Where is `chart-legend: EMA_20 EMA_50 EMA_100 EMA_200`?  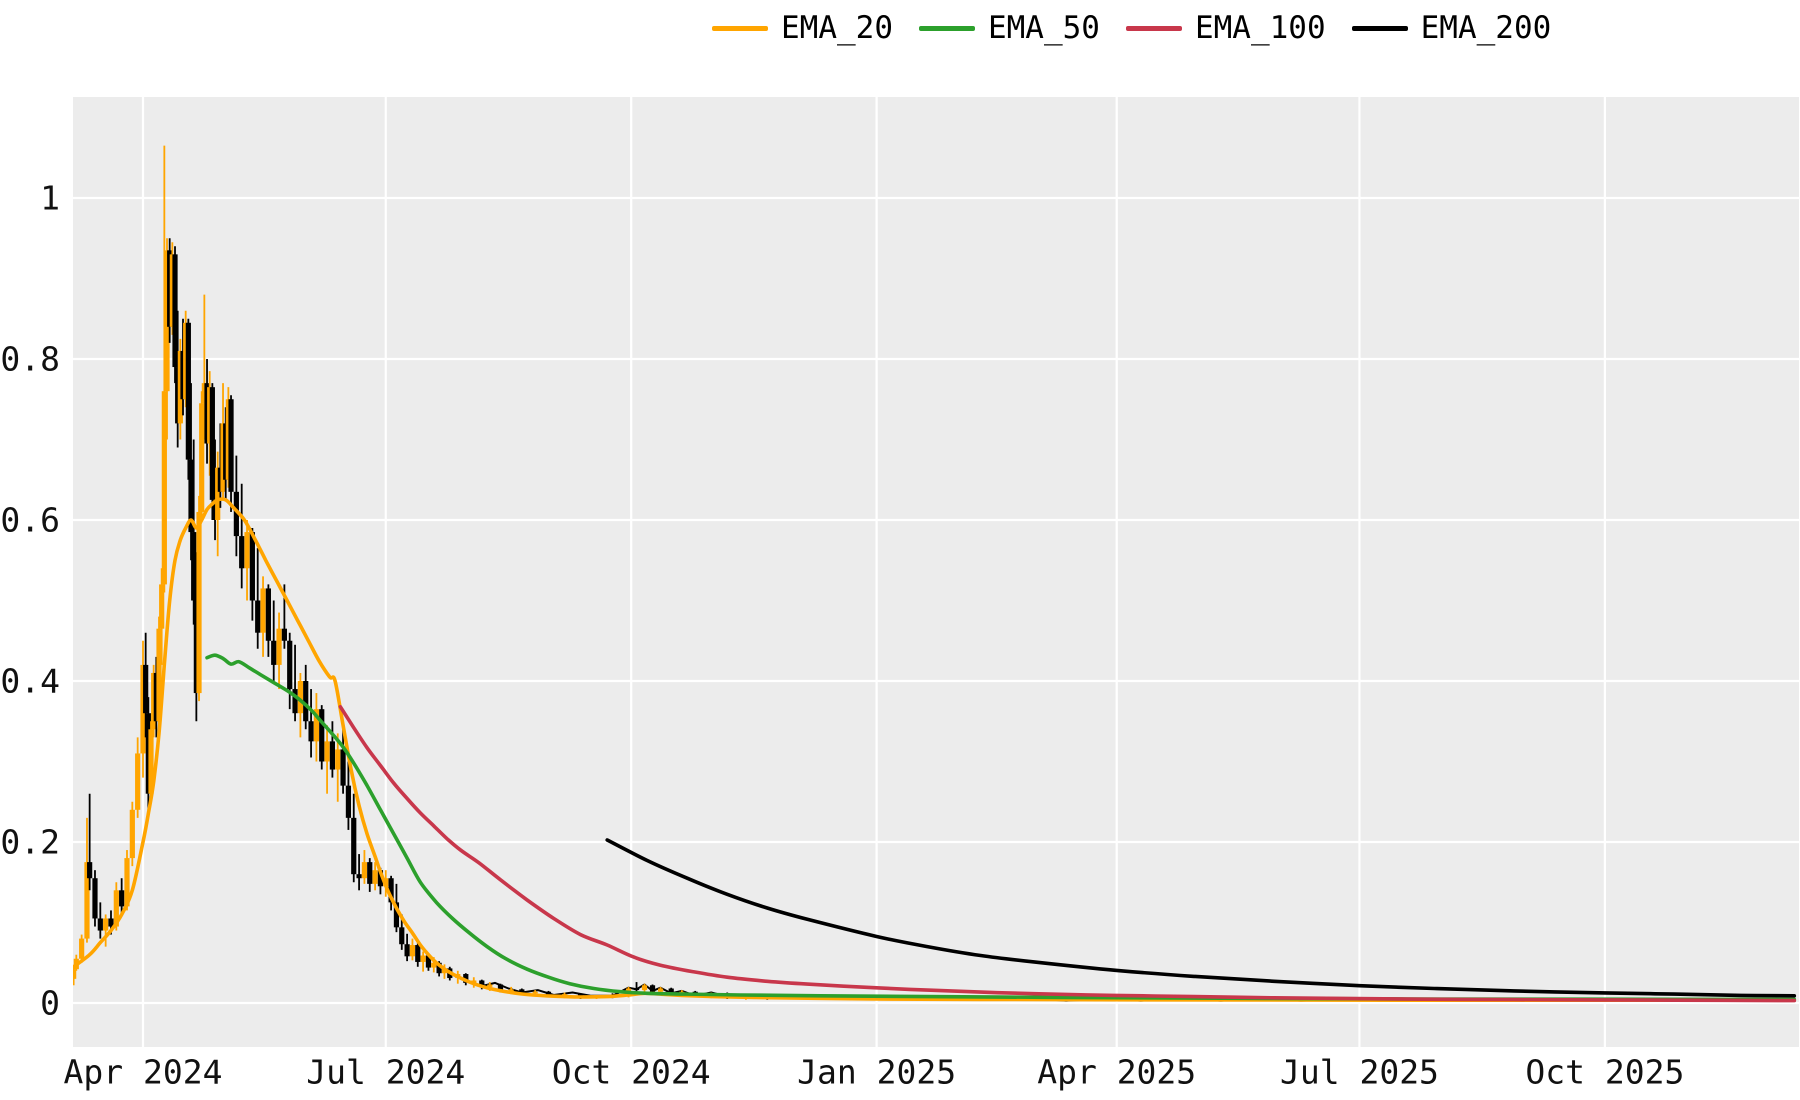 chart-legend: EMA_20 EMA_50 EMA_100 EMA_200 is located at coordinates (1131, 28).